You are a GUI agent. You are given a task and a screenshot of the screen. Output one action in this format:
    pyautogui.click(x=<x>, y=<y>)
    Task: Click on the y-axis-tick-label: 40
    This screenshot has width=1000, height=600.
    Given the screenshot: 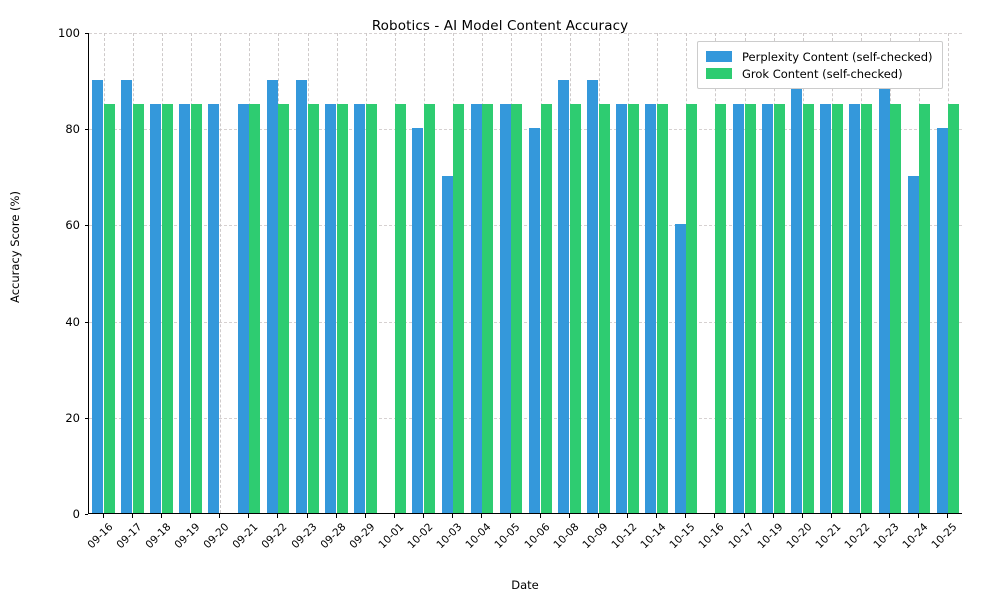 What is the action you would take?
    pyautogui.click(x=72, y=321)
    